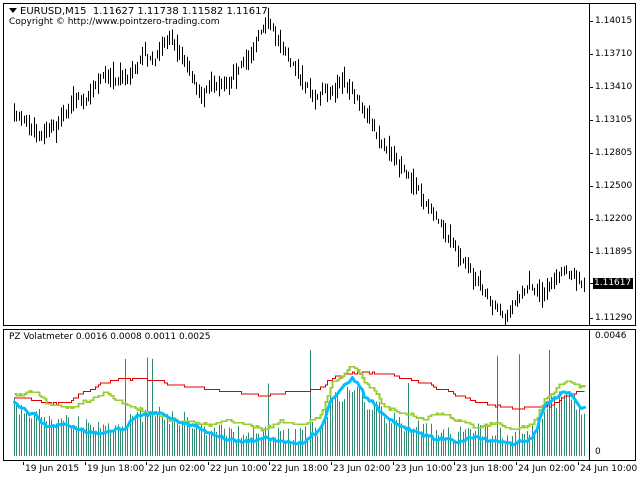 Image resolution: width=640 pixels, height=480 pixels. What do you see at coordinates (41, 337) in the screenshot?
I see `indicator-name: PZ Volatmeter` at bounding box center [41, 337].